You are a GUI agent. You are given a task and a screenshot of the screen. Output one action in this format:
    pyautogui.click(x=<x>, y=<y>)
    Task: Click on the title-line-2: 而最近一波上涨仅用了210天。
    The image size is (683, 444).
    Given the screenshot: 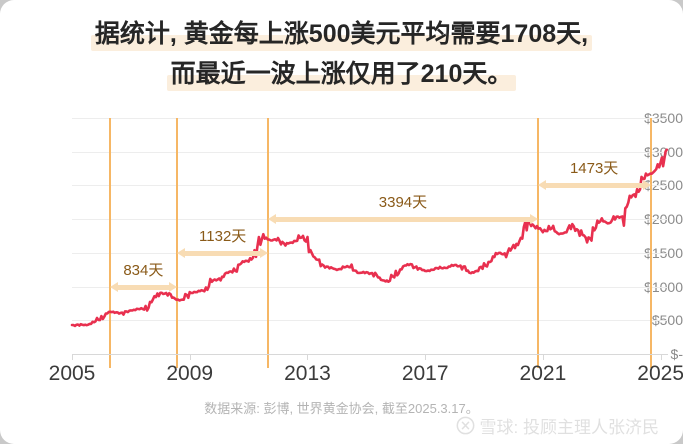 What is the action you would take?
    pyautogui.click(x=341, y=74)
    